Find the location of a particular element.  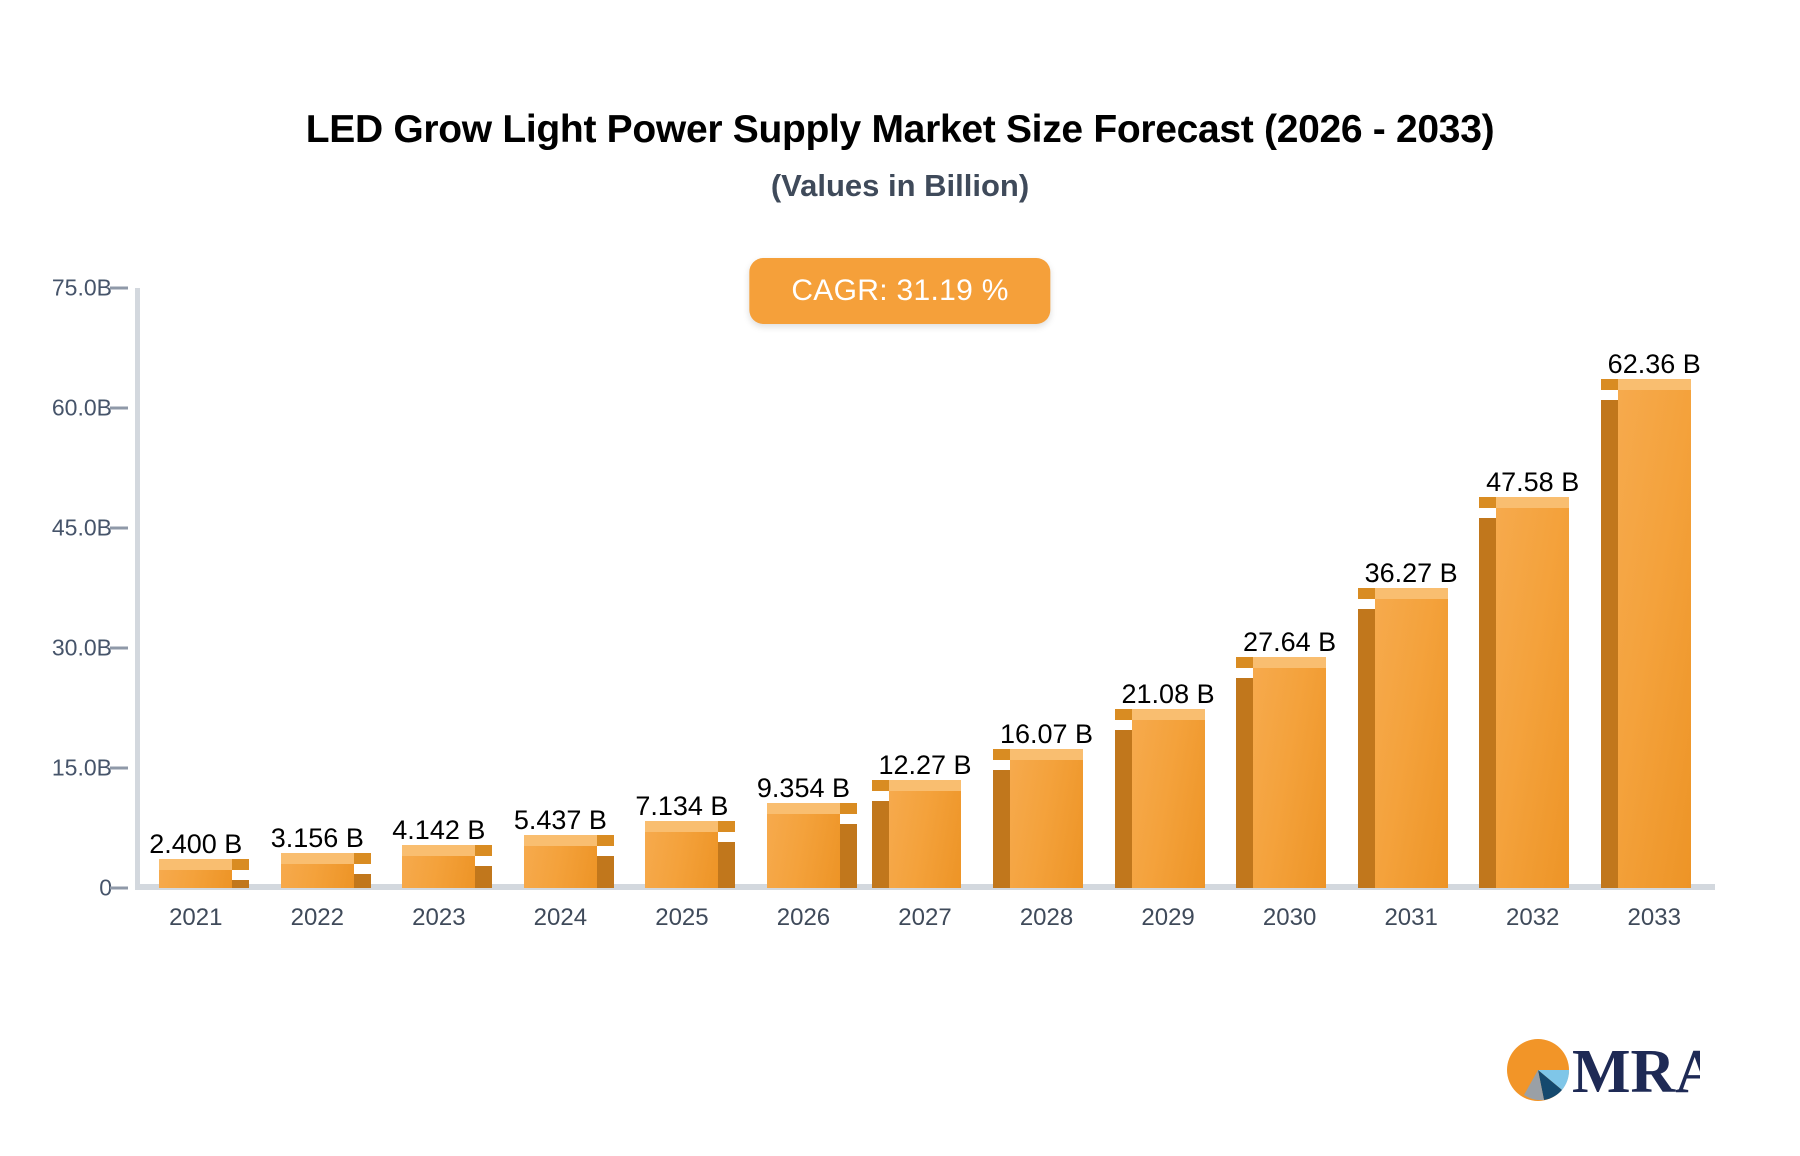

x-axis-tick-label: 2021 is located at coordinates (196, 917).